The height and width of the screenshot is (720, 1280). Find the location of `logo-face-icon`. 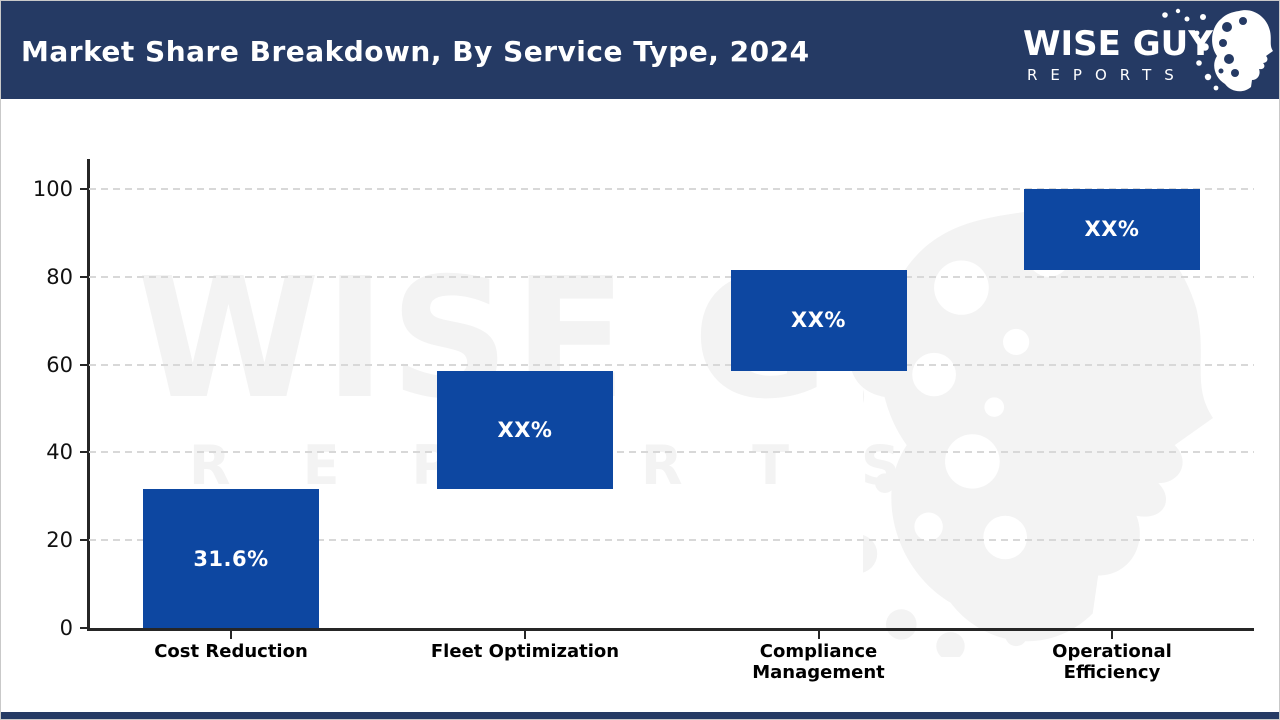

logo-face-icon is located at coordinates (1217, 50).